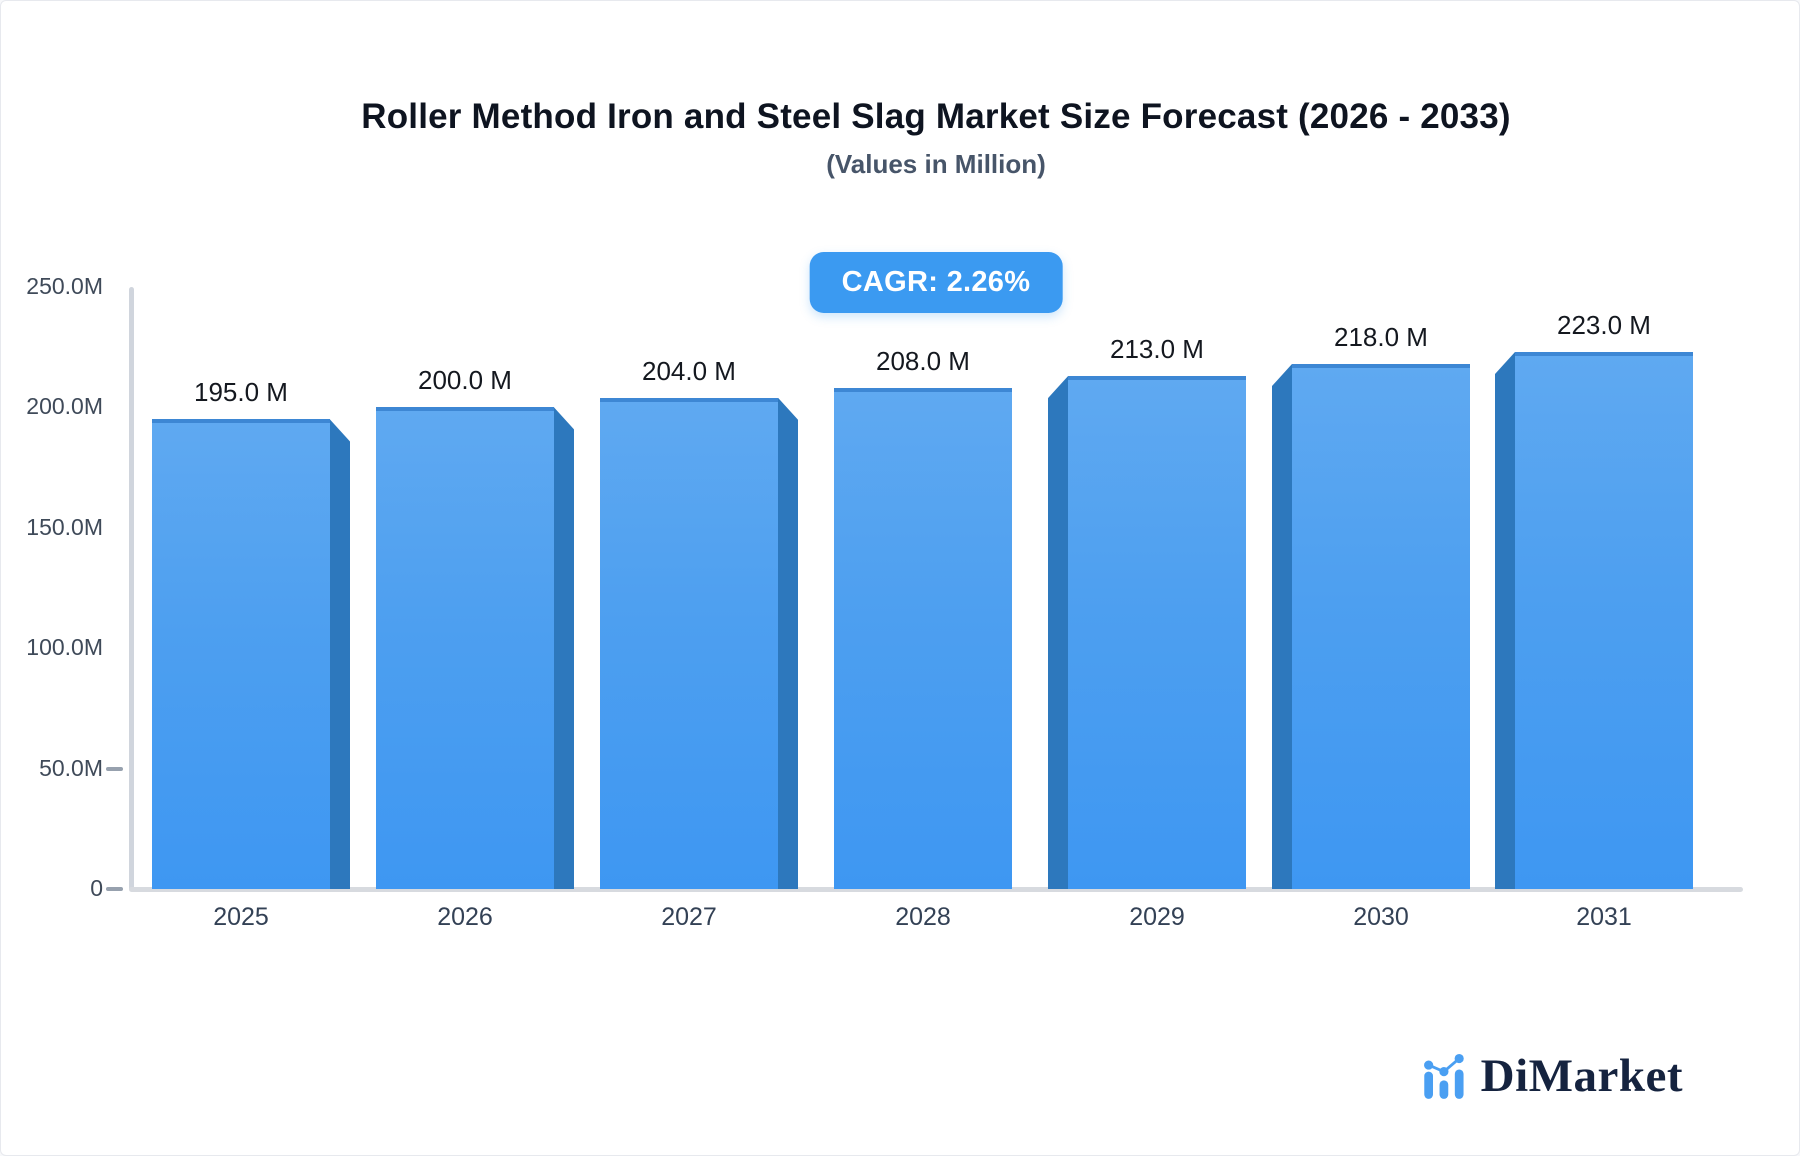 The height and width of the screenshot is (1156, 1800). Describe the element at coordinates (936, 164) in the screenshot. I see `chart-subtitle: (Values in Million)` at that location.